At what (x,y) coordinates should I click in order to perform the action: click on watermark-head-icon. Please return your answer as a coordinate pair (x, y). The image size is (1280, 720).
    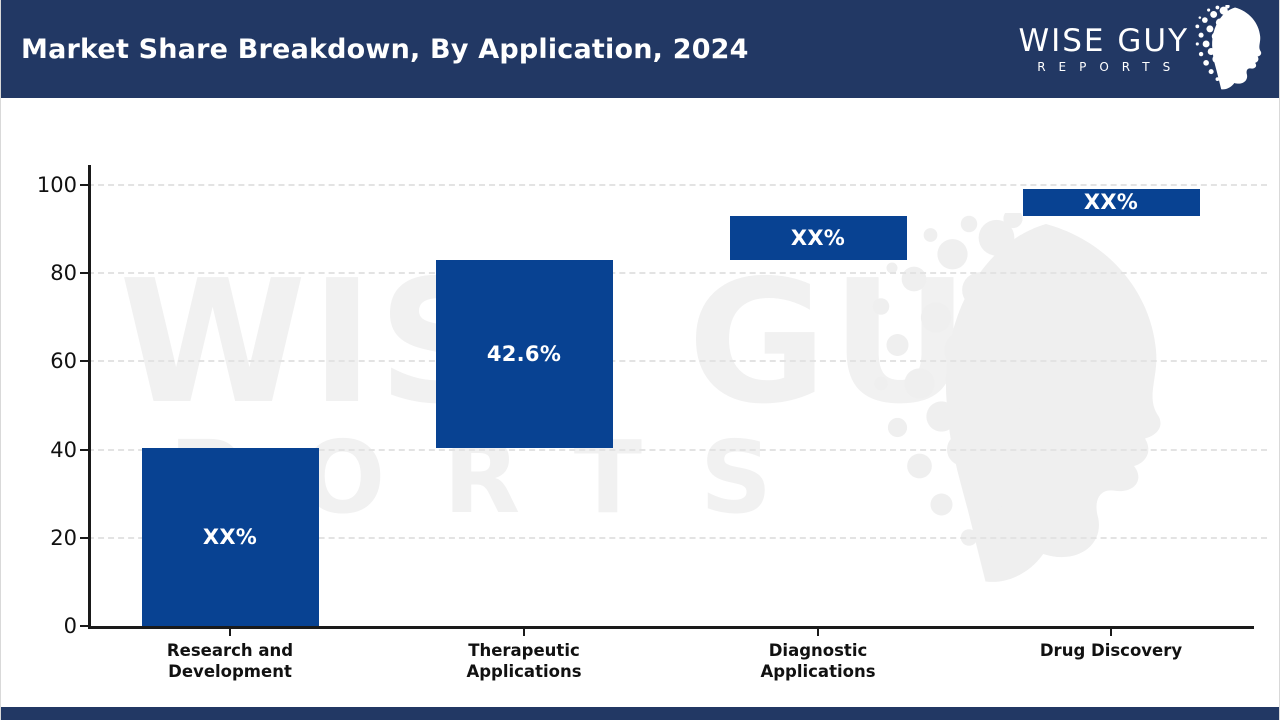
    Looking at the image, I should click on (1016, 397).